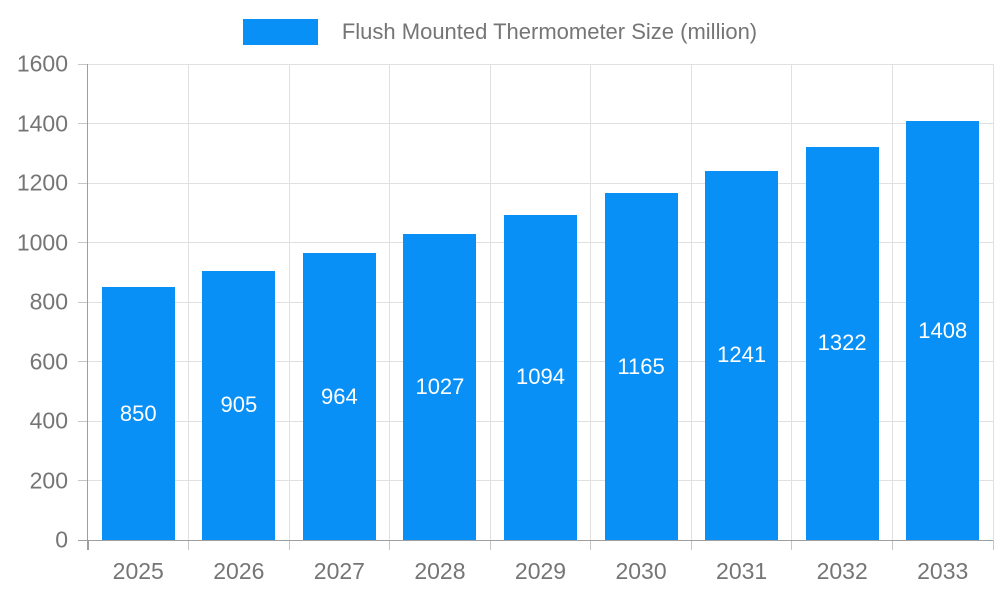  I want to click on bar-2026, so click(239, 405).